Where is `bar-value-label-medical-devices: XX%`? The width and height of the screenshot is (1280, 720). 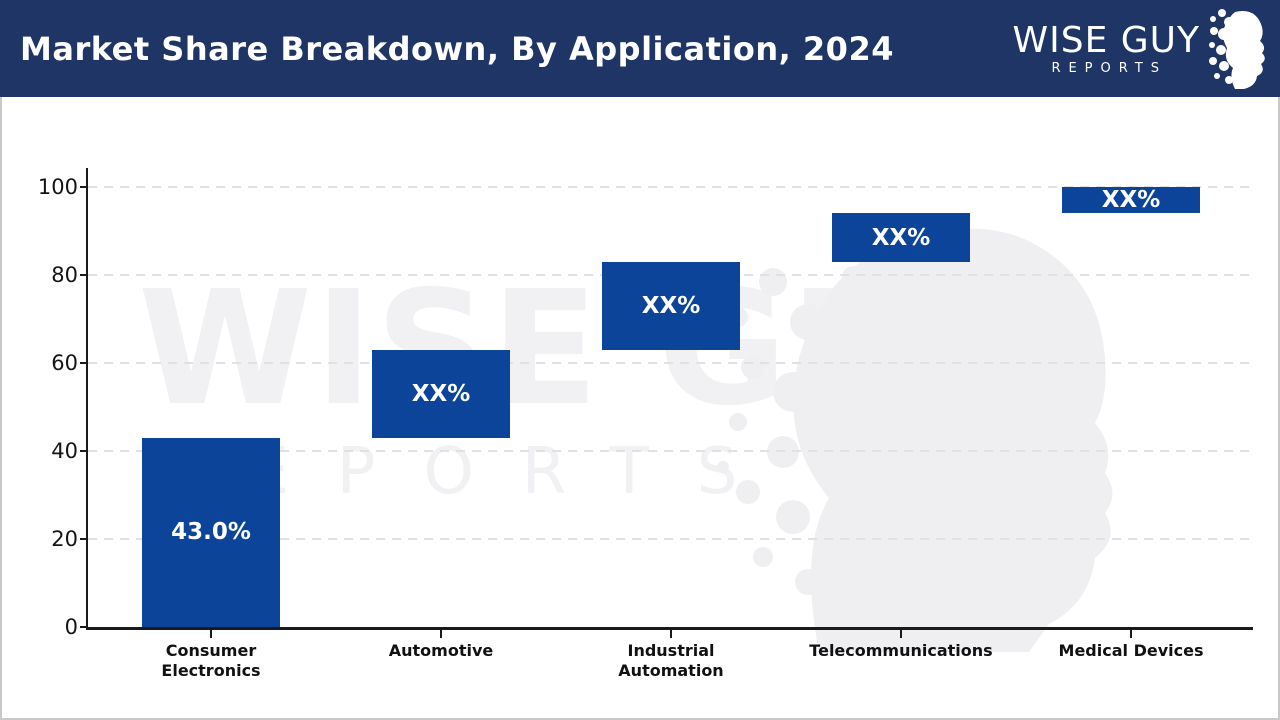
bar-value-label-medical-devices: XX% is located at coordinates (1131, 200).